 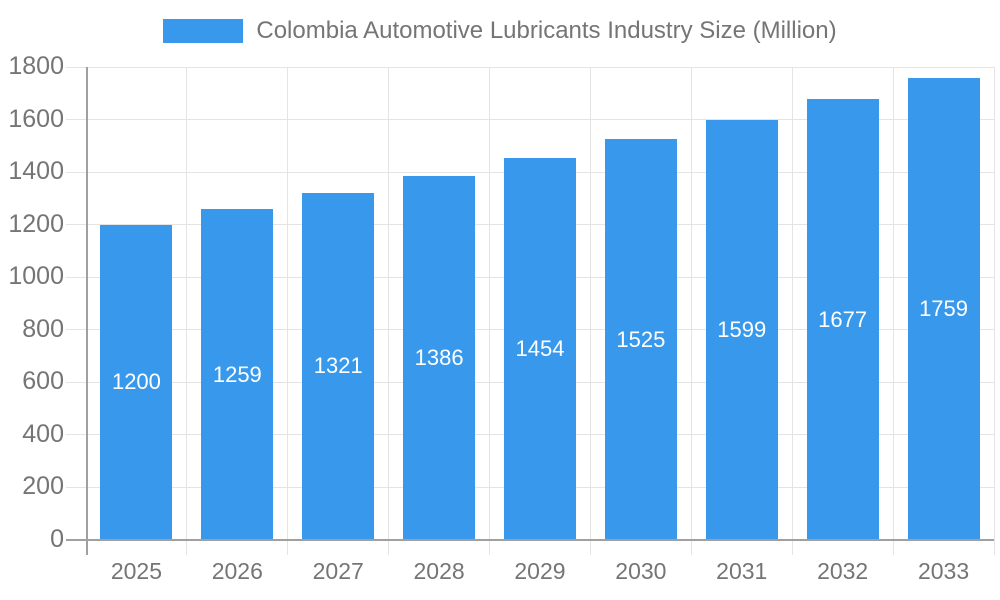 What do you see at coordinates (530, 540) in the screenshot?
I see `x-axis-line` at bounding box center [530, 540].